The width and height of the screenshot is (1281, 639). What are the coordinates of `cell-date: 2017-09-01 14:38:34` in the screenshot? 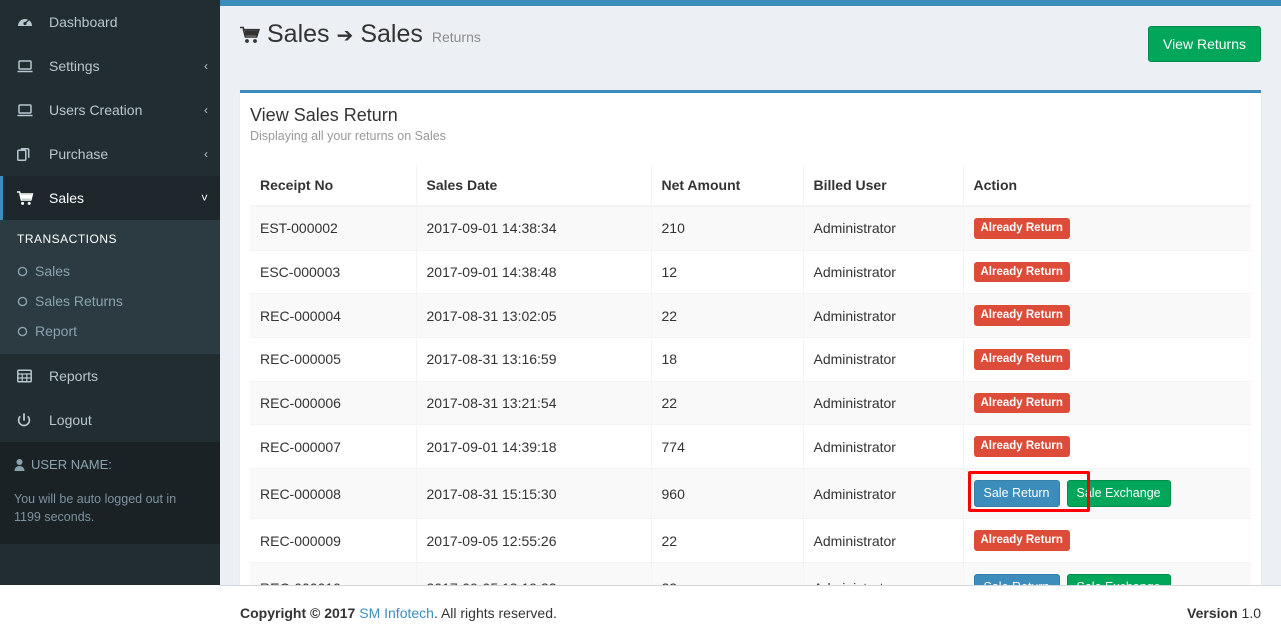 It's located at (533, 228).